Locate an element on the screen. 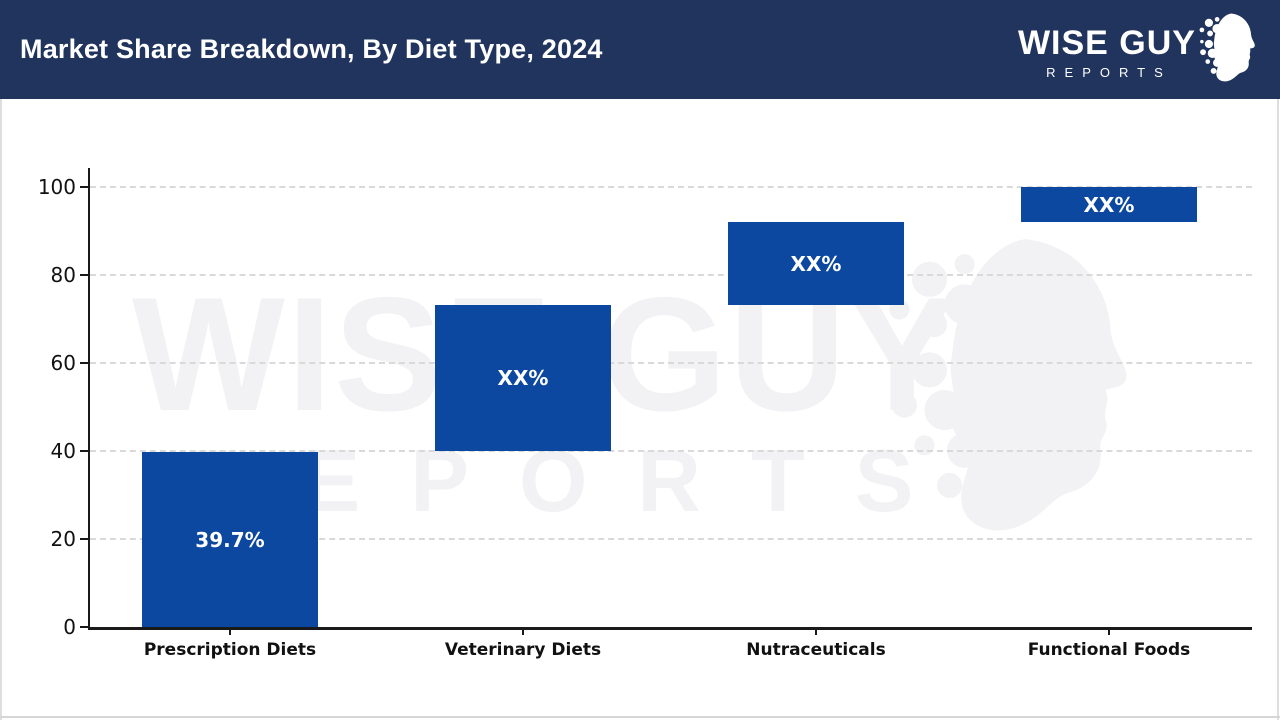 This screenshot has width=1280, height=720. bar-value-label: 39.7% is located at coordinates (230, 539).